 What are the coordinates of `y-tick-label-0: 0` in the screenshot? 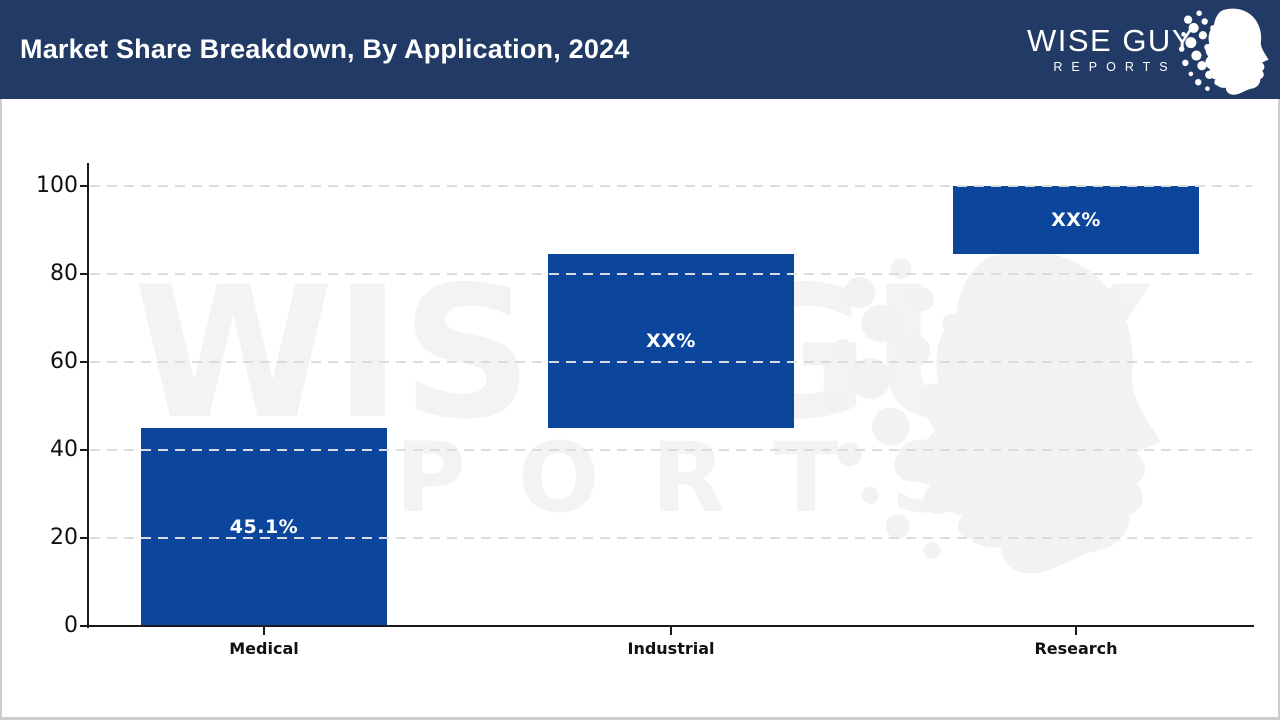 It's located at (71, 625).